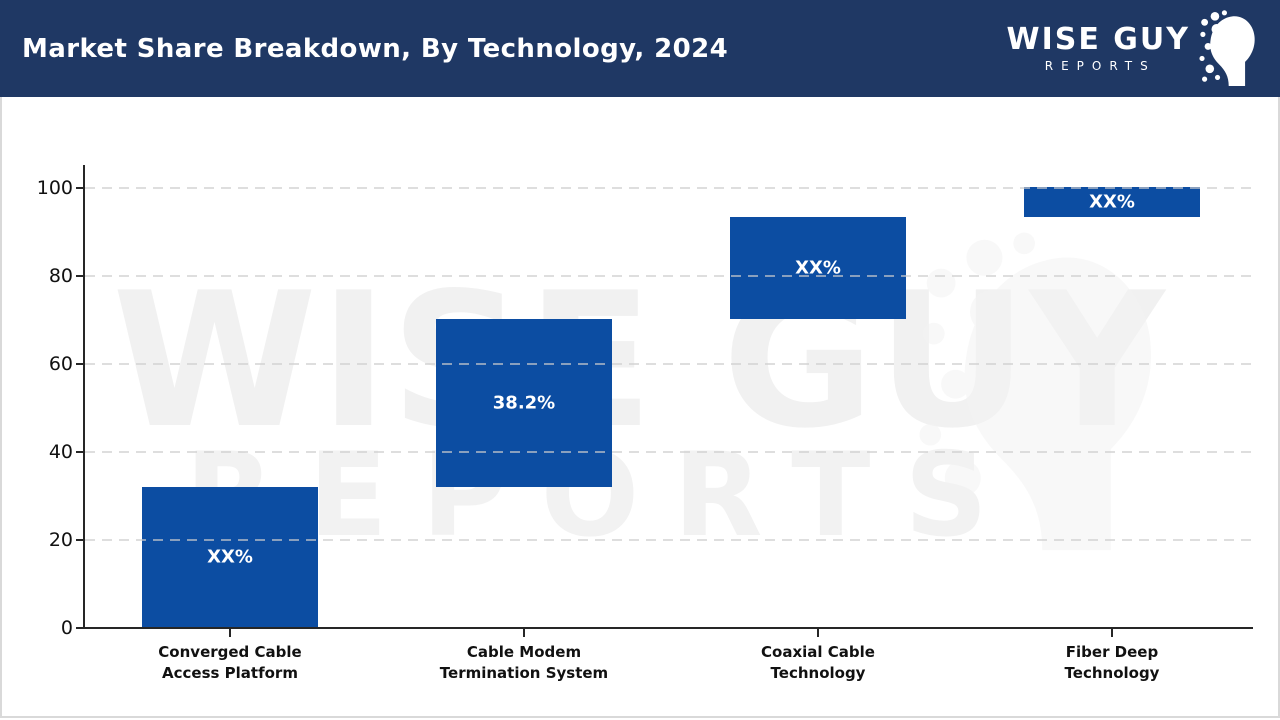 Image resolution: width=1280 pixels, height=720 pixels. Describe the element at coordinates (84, 397) in the screenshot. I see `y-axis-line` at that location.